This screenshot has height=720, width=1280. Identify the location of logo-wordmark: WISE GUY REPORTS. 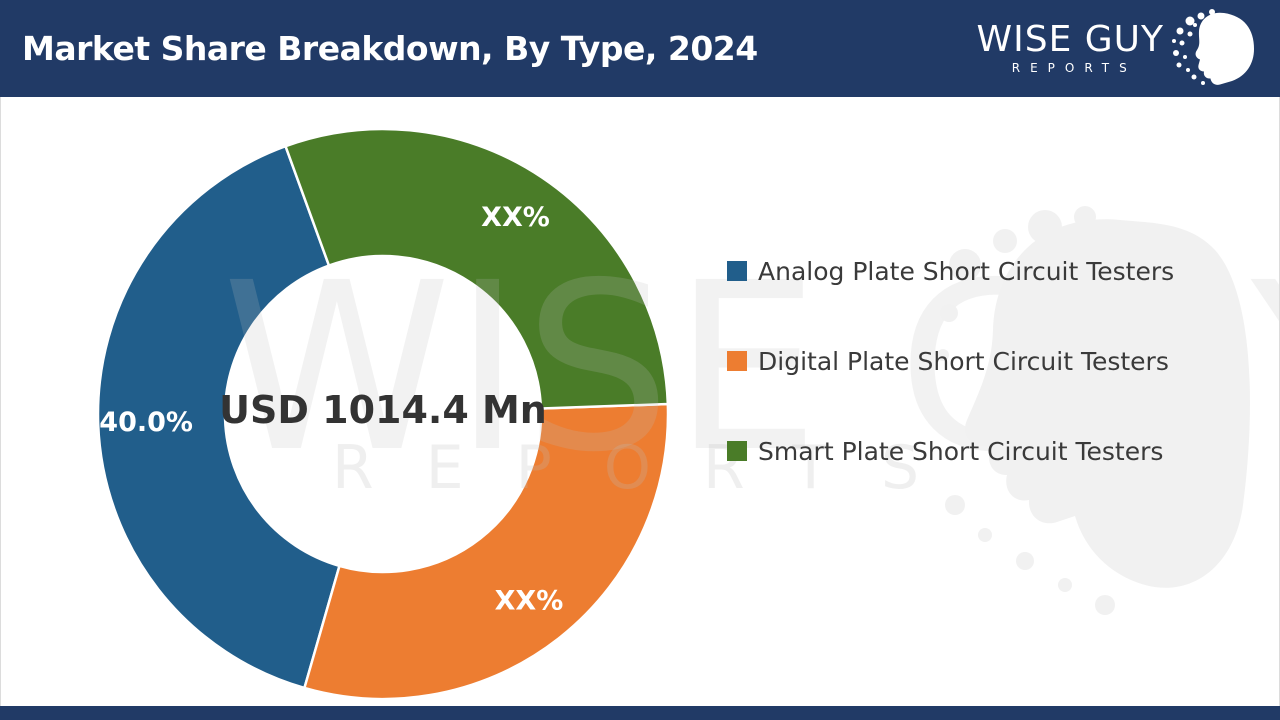
(1070, 47).